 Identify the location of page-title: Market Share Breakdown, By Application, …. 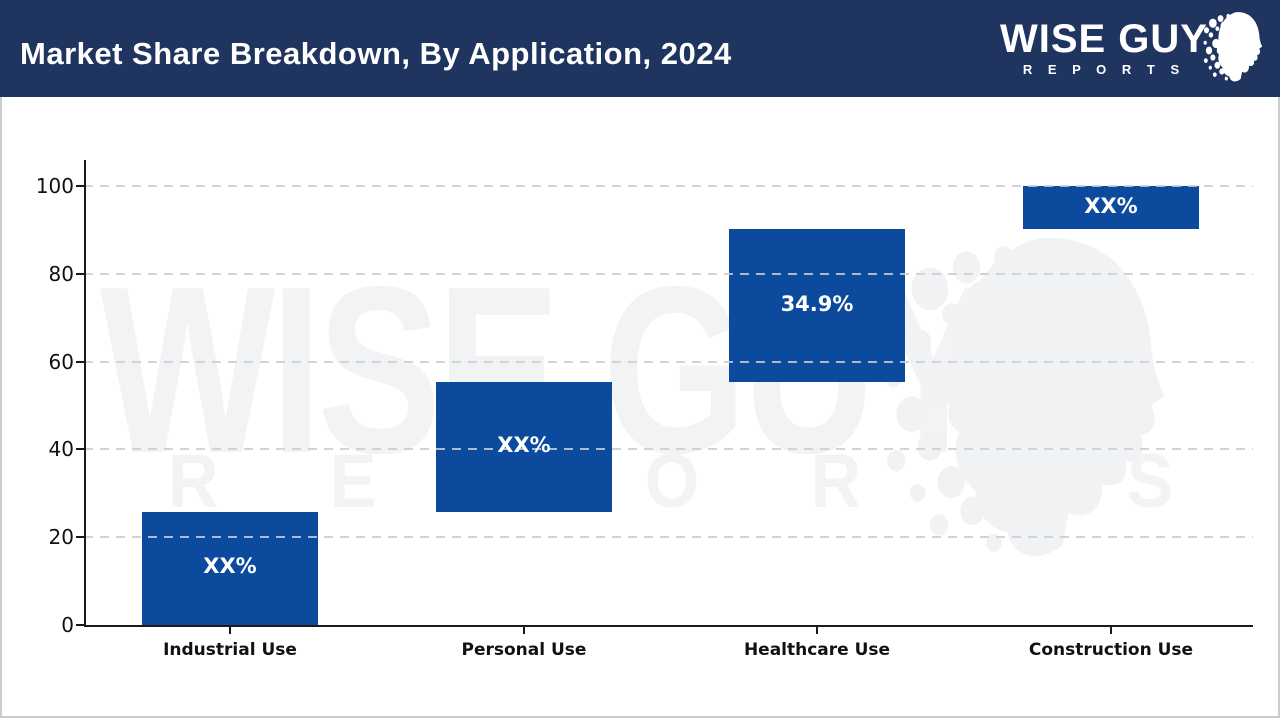
(376, 53).